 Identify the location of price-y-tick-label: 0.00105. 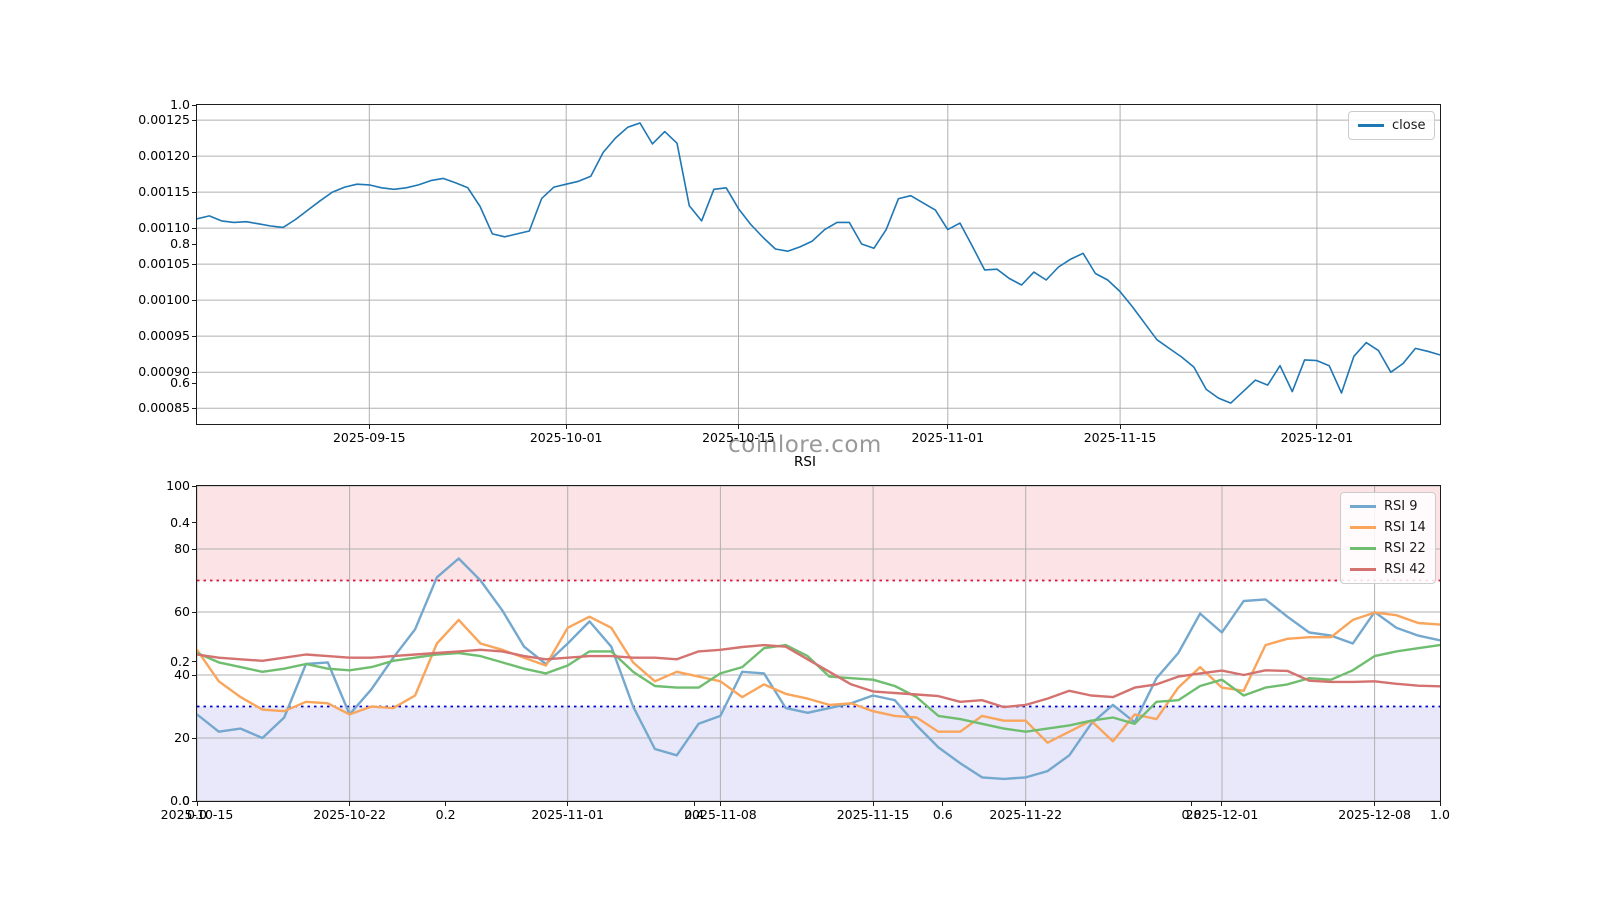
(164, 264).